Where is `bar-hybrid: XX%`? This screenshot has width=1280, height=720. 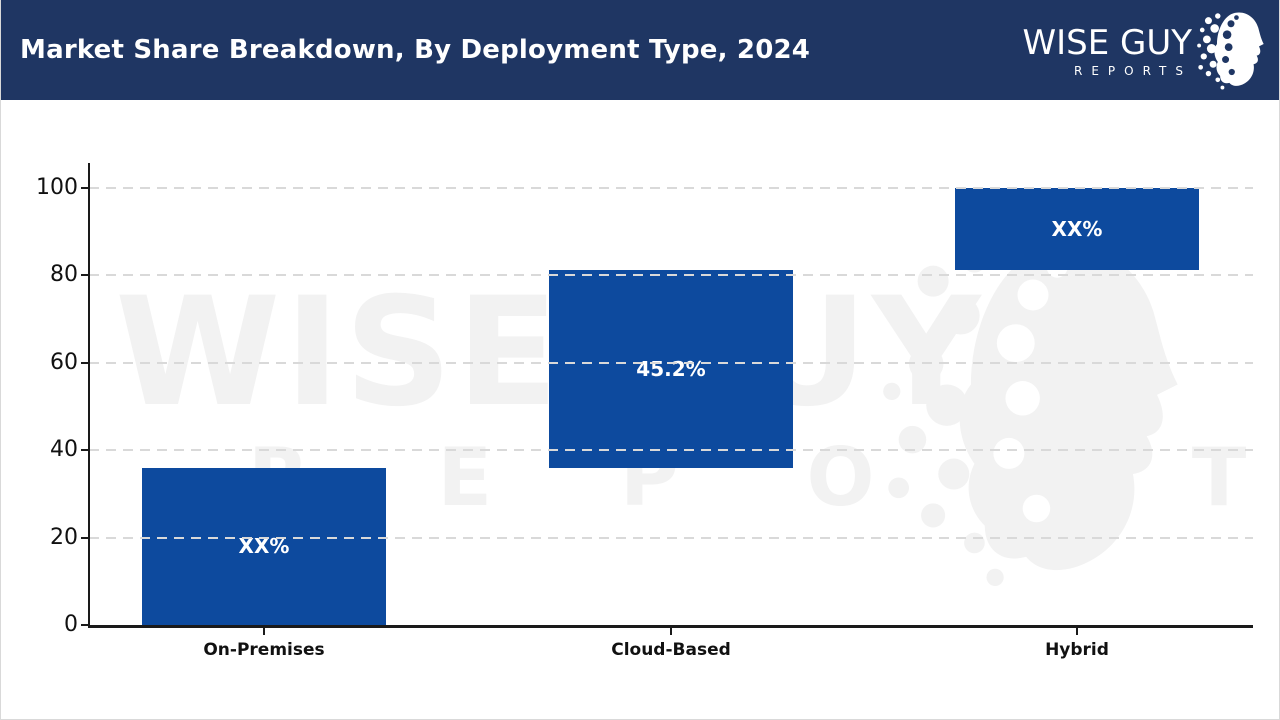 bar-hybrid: XX% is located at coordinates (1077, 228).